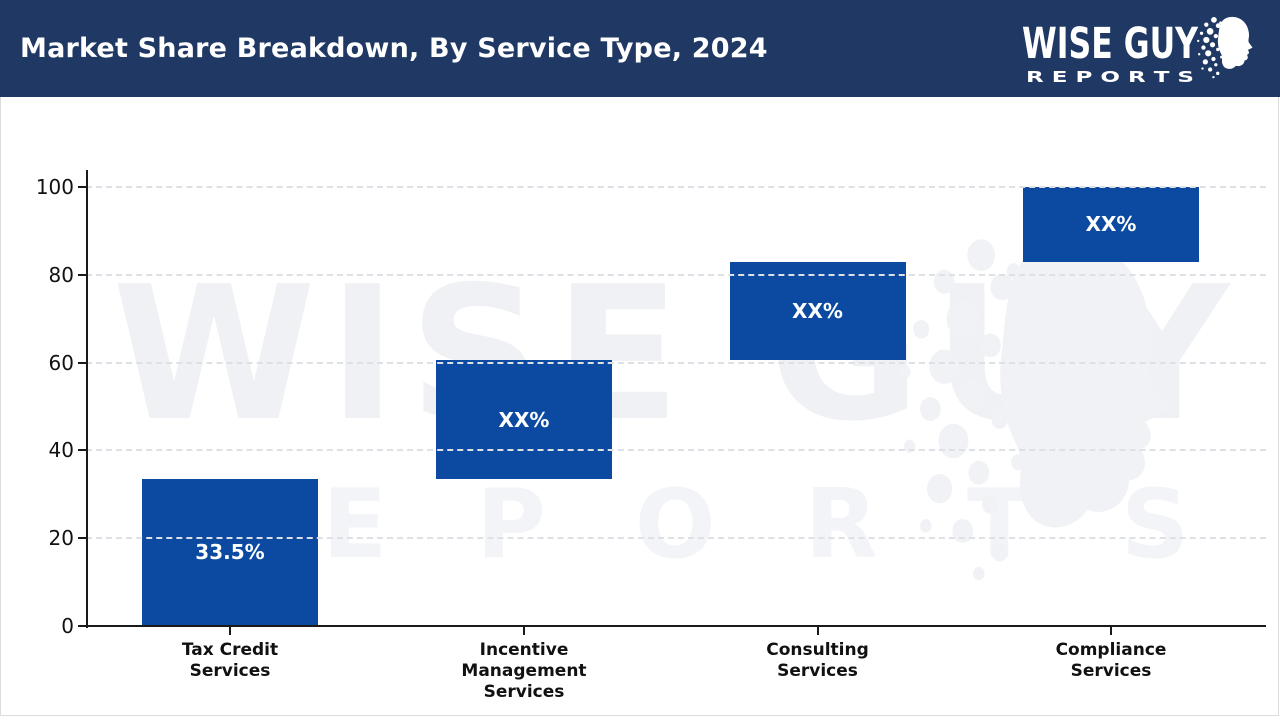 The width and height of the screenshot is (1280, 720). I want to click on x-axis-category-label: Compliance Services, so click(1111, 660).